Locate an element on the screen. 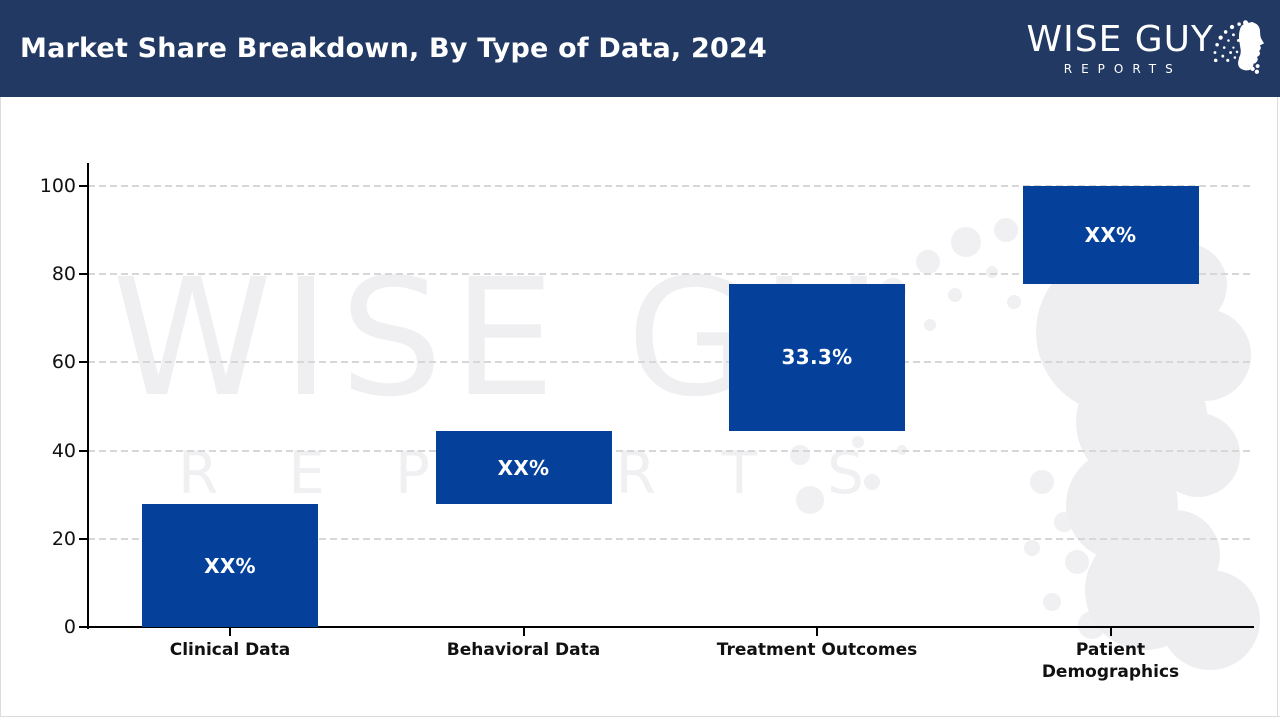 The width and height of the screenshot is (1280, 720). x-axis-line is located at coordinates (670, 627).